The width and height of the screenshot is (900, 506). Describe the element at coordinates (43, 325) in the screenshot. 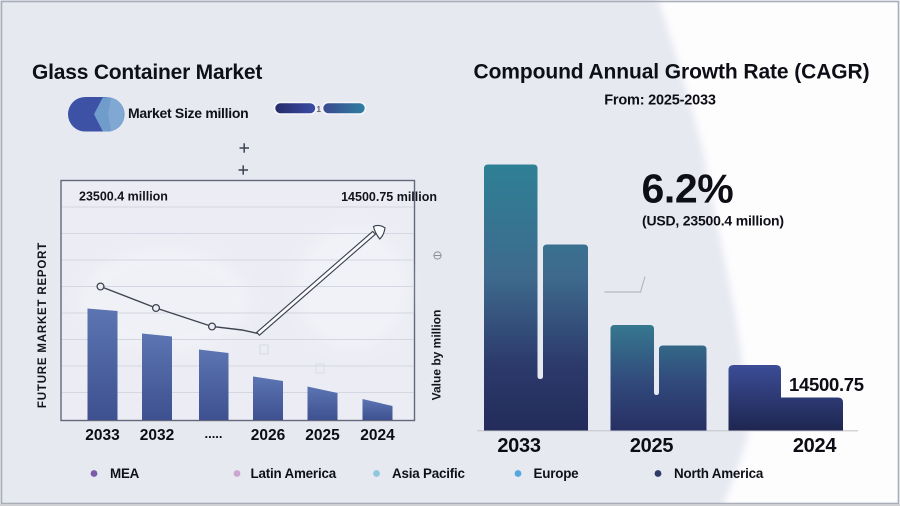

I see `svg-text: FUTURE MARKET REPORT` at that location.